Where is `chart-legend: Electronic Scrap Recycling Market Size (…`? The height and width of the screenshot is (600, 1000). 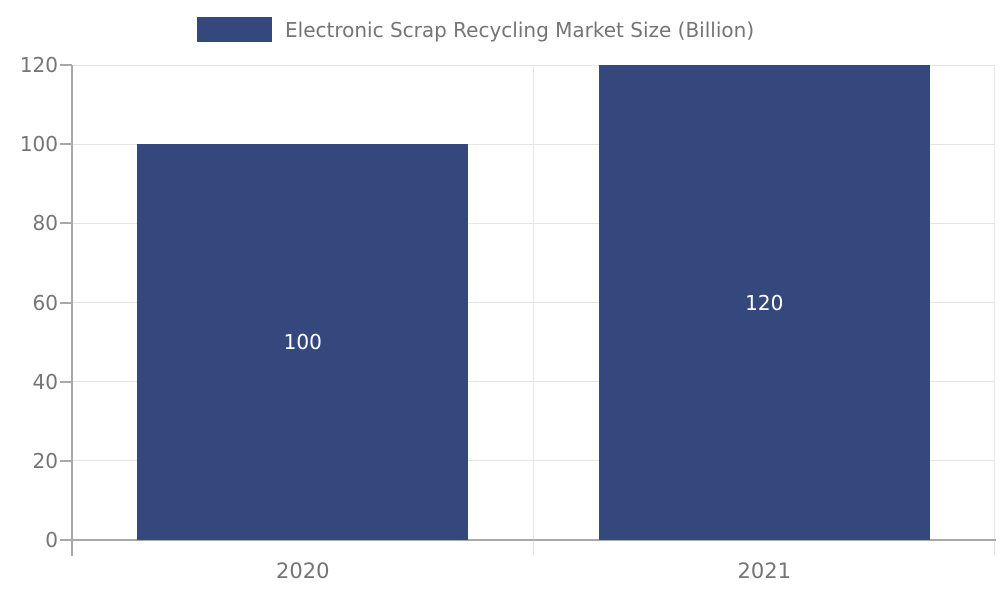
chart-legend: Electronic Scrap Recycling Market Size (… is located at coordinates (475, 29).